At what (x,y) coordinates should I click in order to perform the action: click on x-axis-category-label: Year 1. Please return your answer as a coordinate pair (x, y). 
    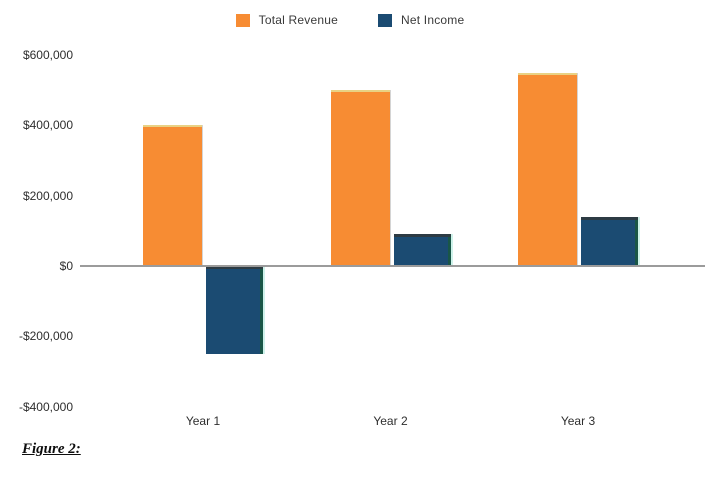
    Looking at the image, I should click on (203, 421).